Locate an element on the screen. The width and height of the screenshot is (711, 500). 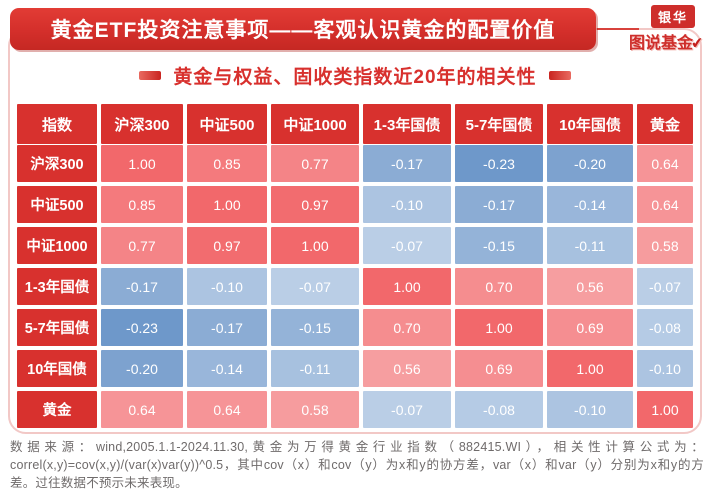
brand-name: 银华 is located at coordinates (672, 16).